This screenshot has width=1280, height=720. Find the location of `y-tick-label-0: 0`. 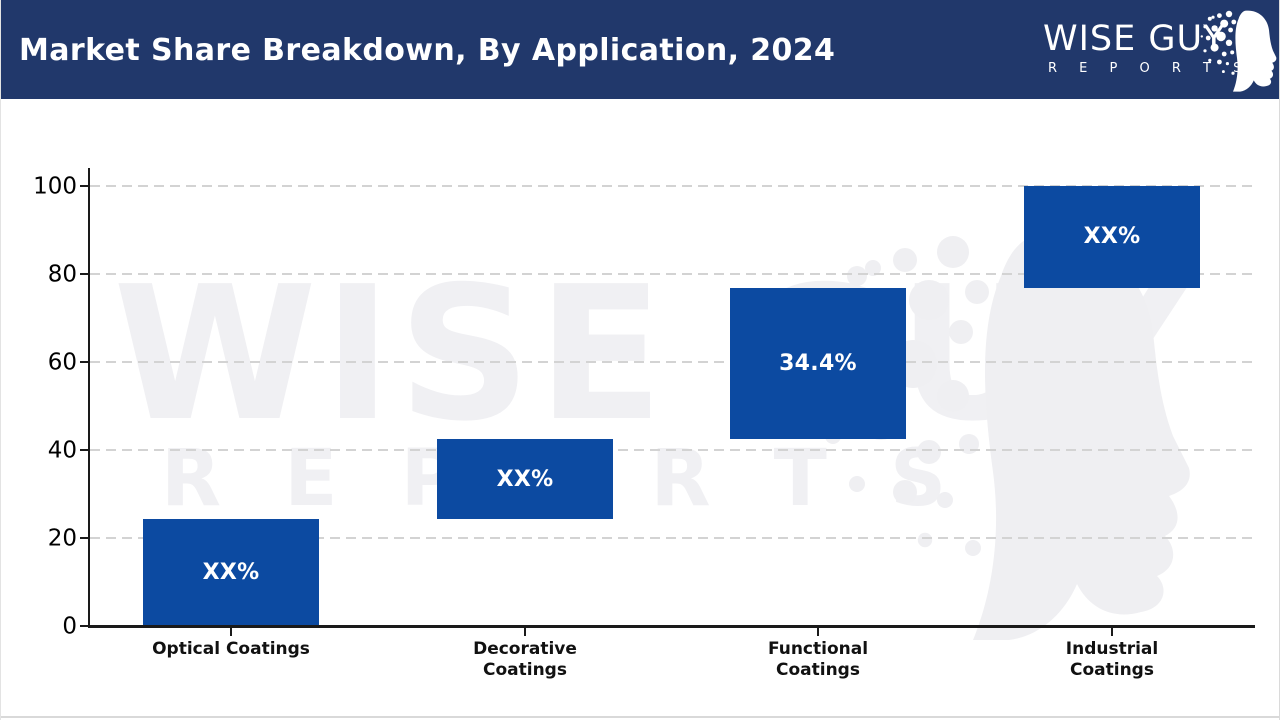

y-tick-label-0: 0 is located at coordinates (69, 626).